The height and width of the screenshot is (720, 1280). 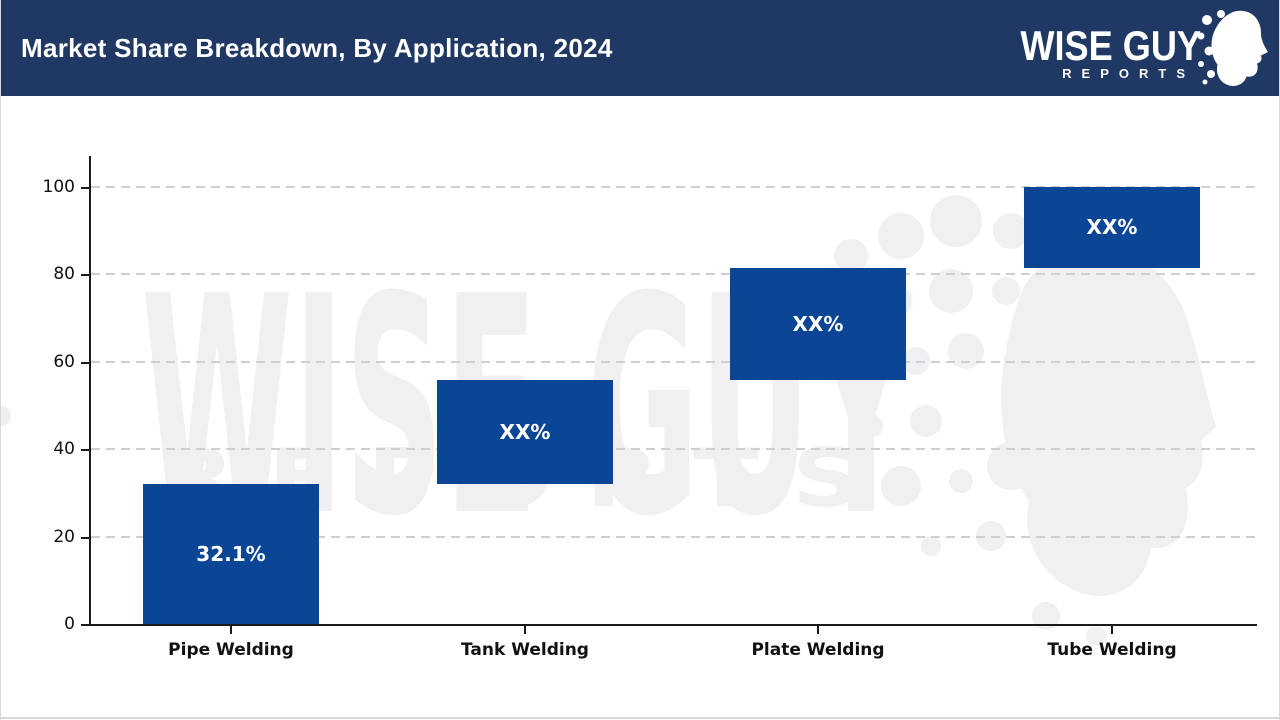 I want to click on bar-value-label: 32.1%, so click(x=231, y=553).